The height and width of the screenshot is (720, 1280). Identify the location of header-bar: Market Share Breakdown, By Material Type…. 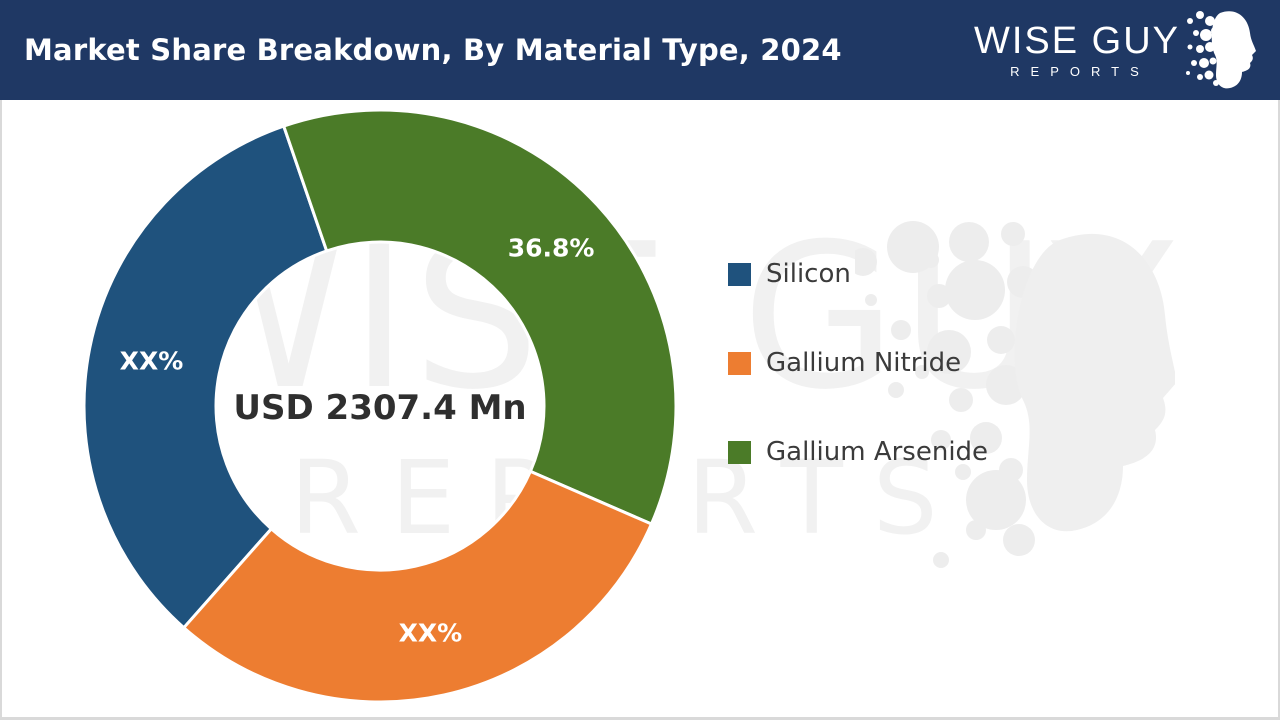
(640, 50).